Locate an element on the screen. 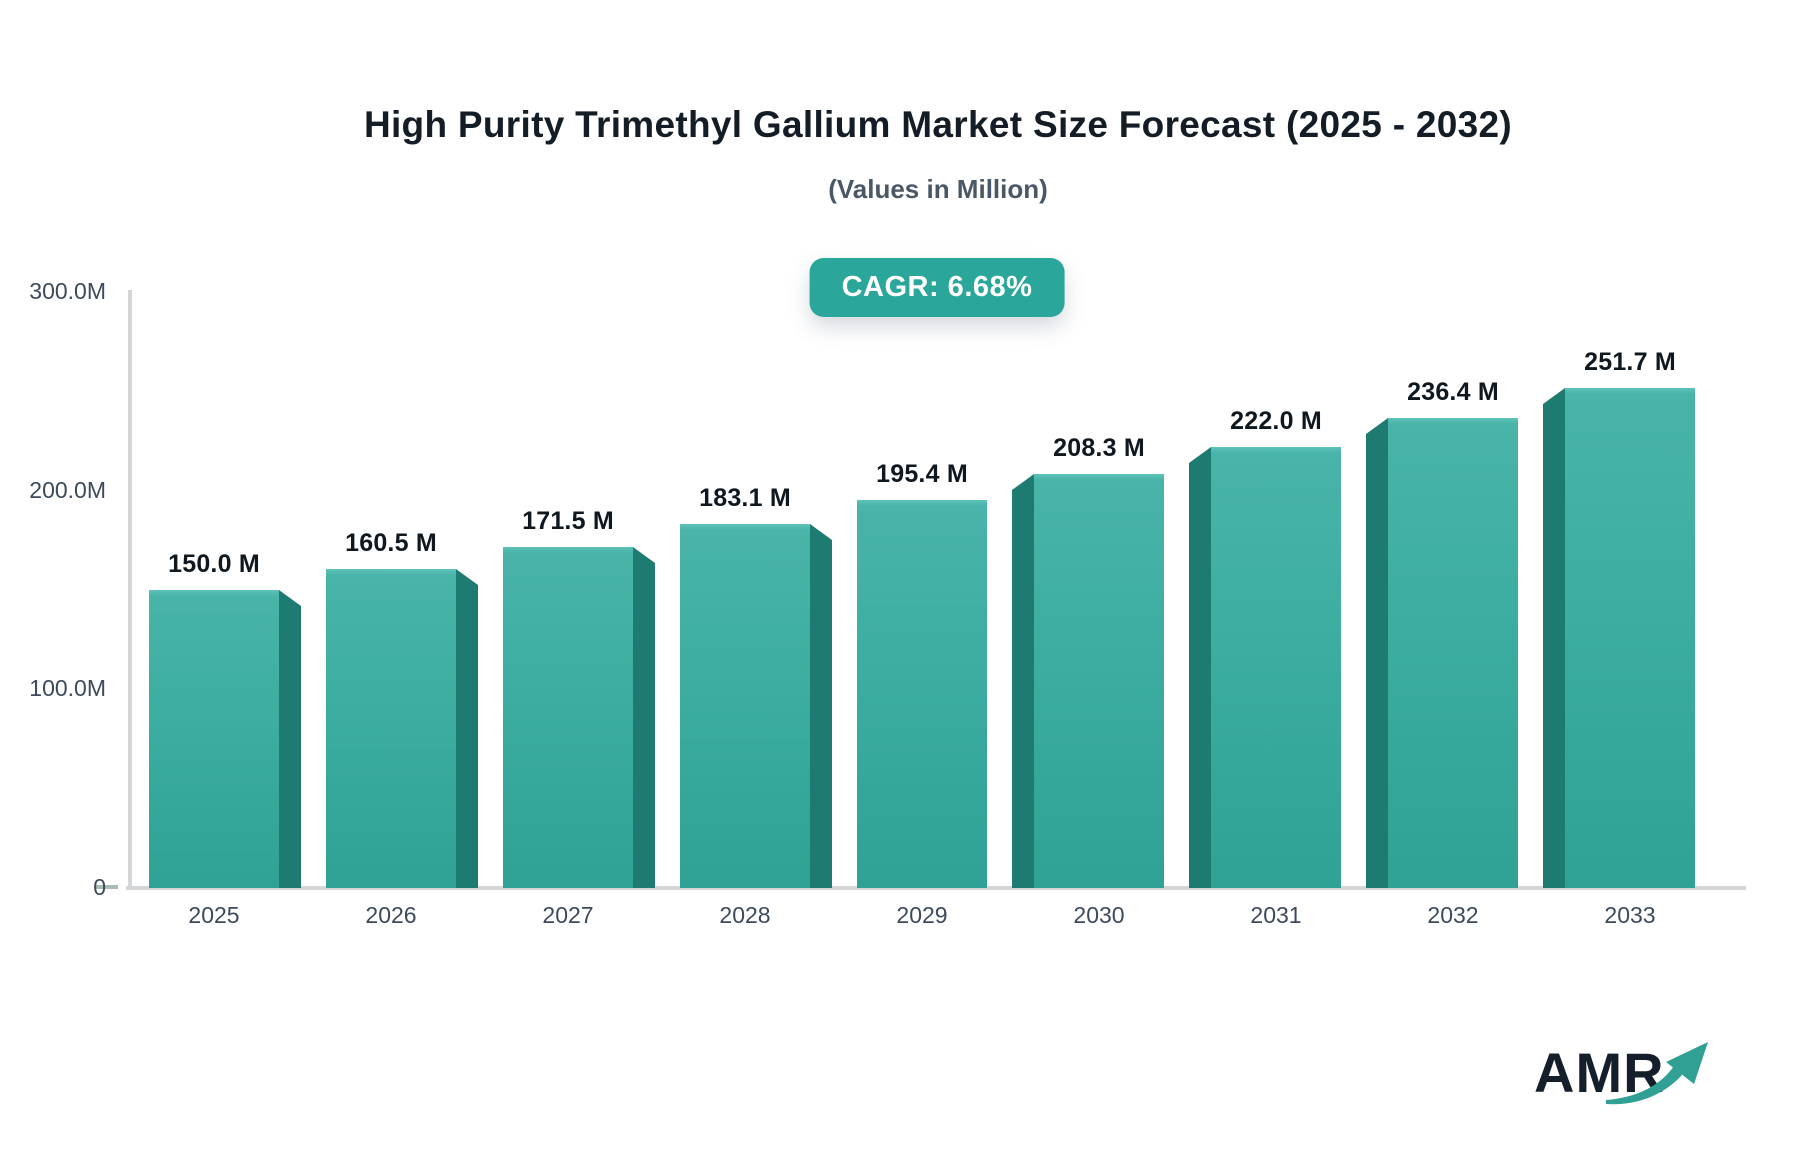 The width and height of the screenshot is (1800, 1156). x-axis-label-2028: 2028 is located at coordinates (745, 915).